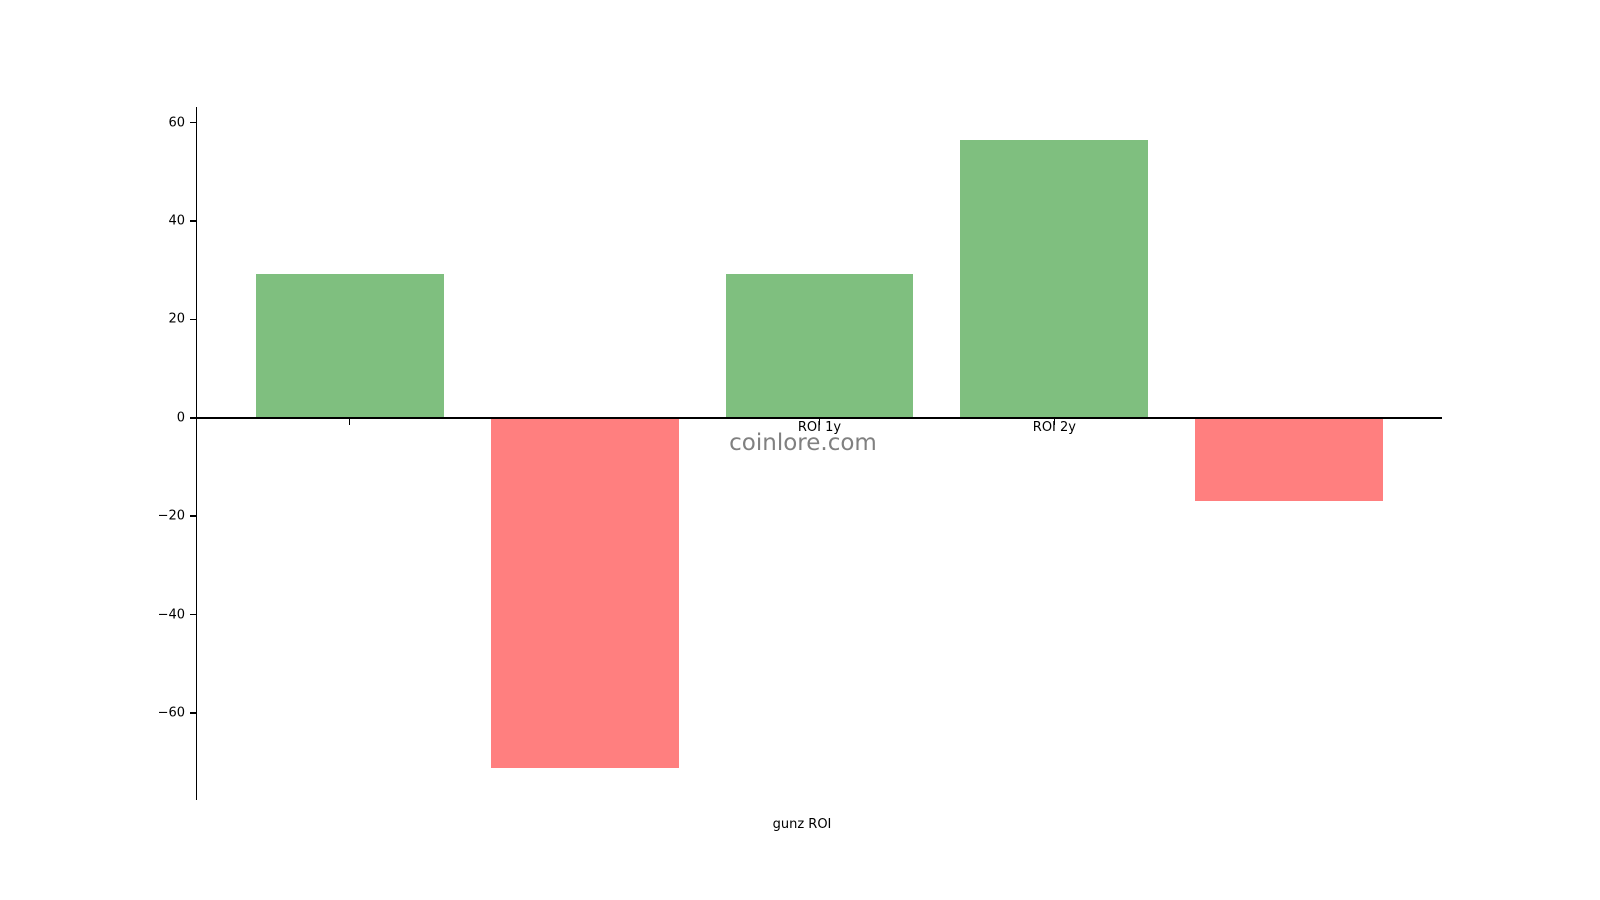 This screenshot has height=900, width=1600. I want to click on bar-ROI 1y, so click(819, 346).